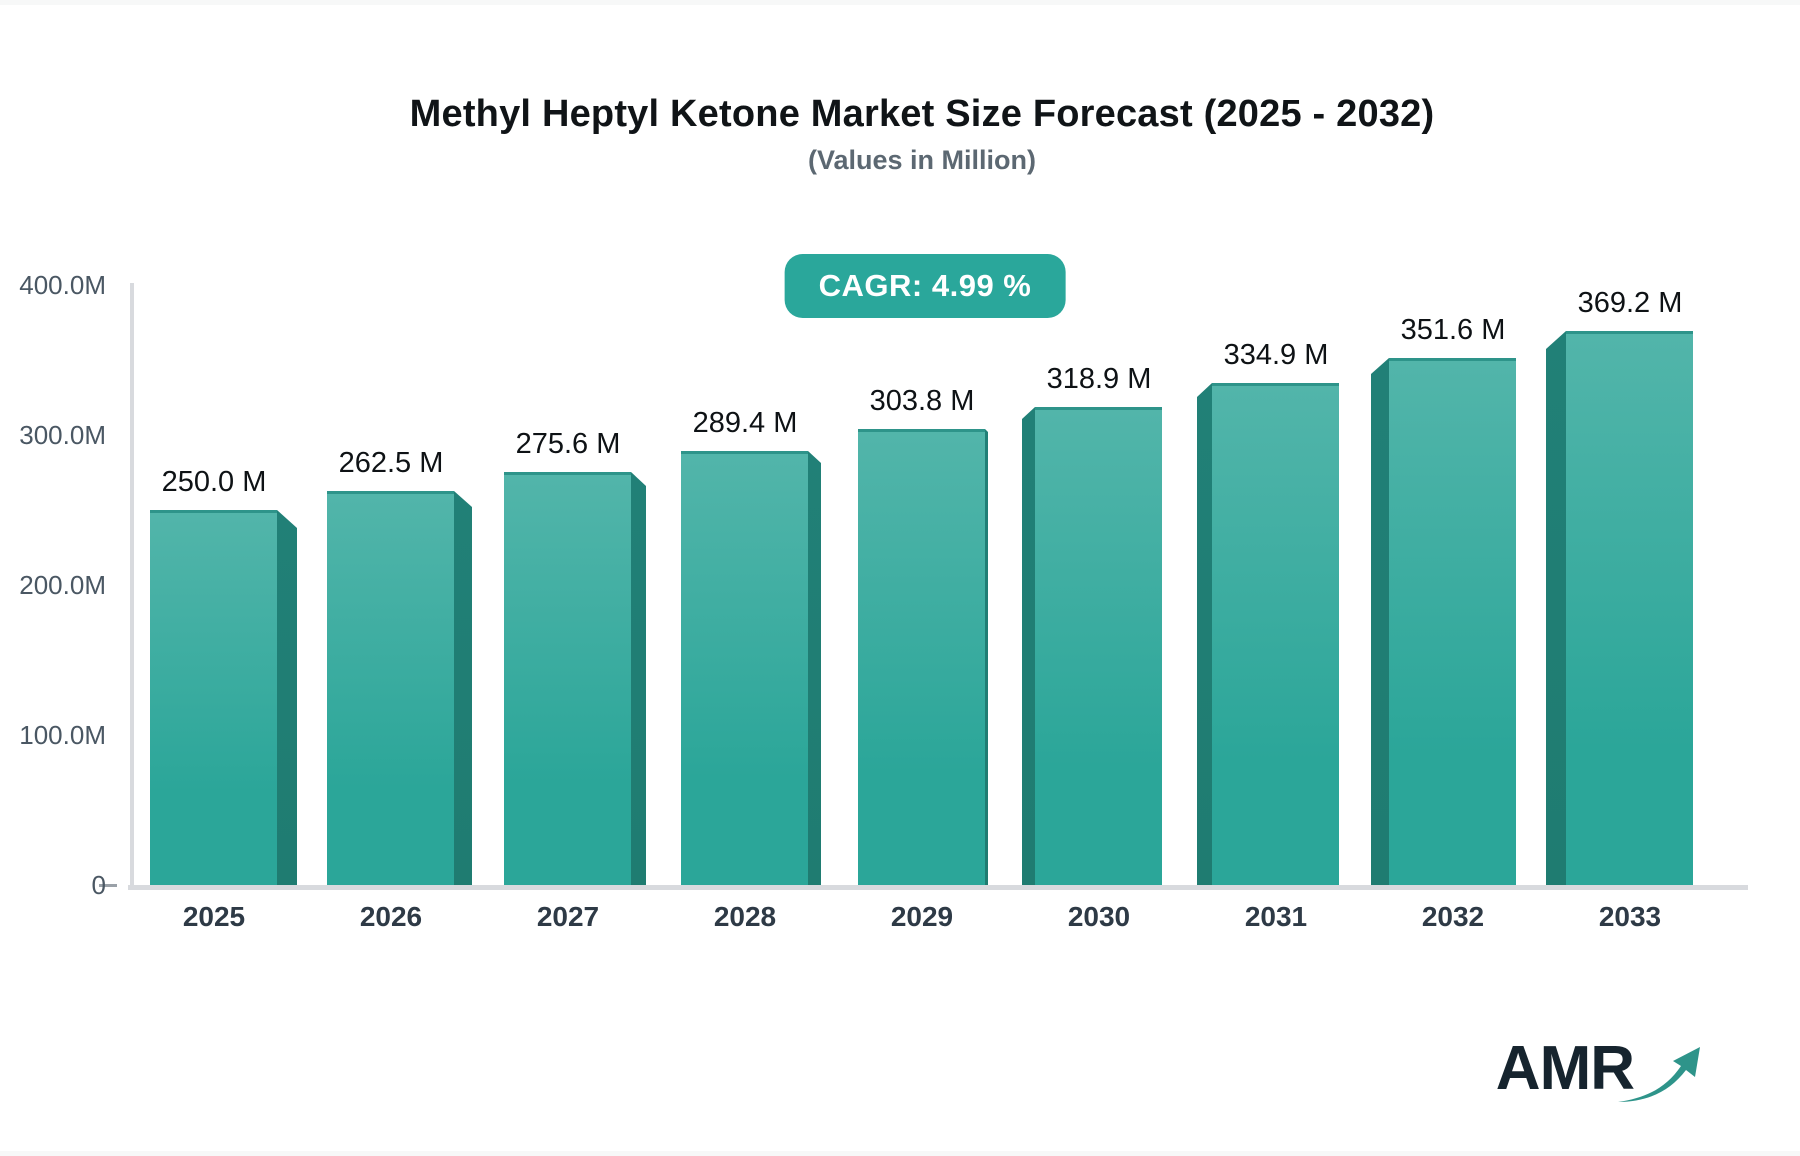  Describe the element at coordinates (1453, 330) in the screenshot. I see `bar-value-label: 351.6 M` at that location.